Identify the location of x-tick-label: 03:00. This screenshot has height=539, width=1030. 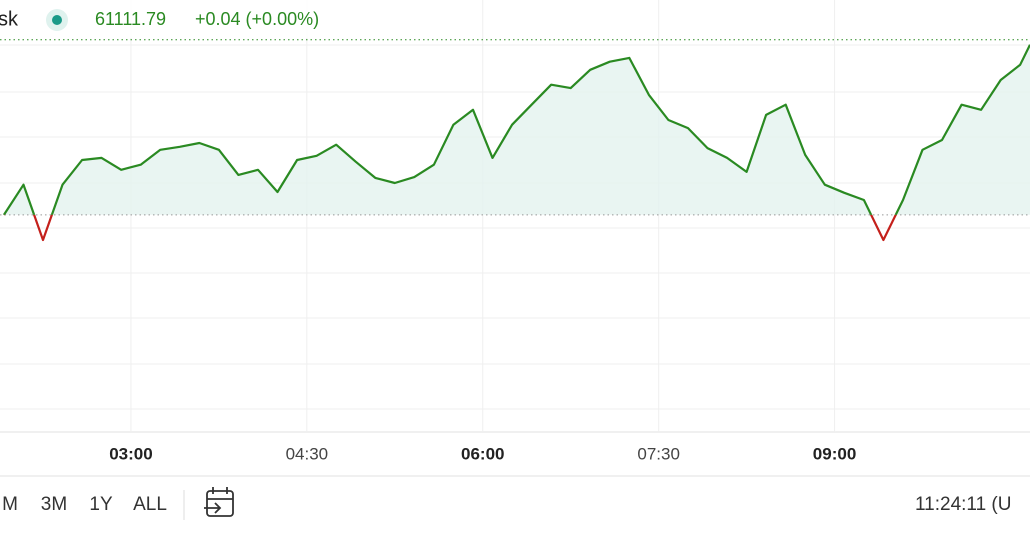
(130, 453).